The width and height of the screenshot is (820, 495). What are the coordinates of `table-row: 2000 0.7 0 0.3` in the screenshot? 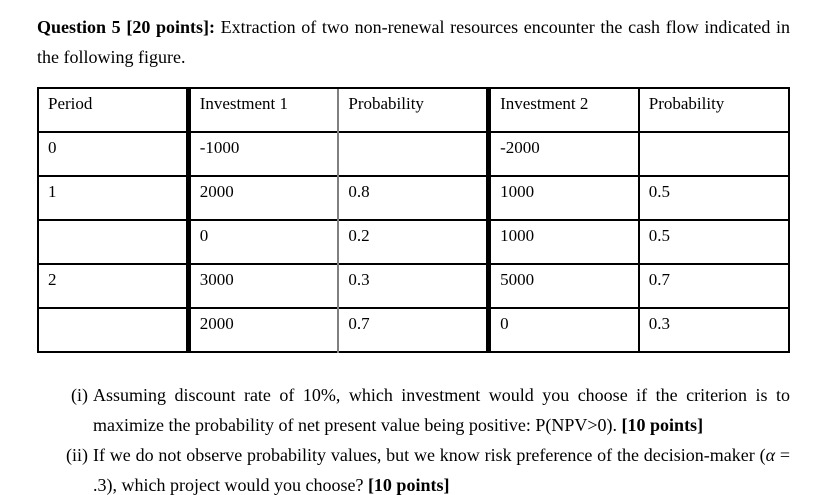 It's located at (413, 329).